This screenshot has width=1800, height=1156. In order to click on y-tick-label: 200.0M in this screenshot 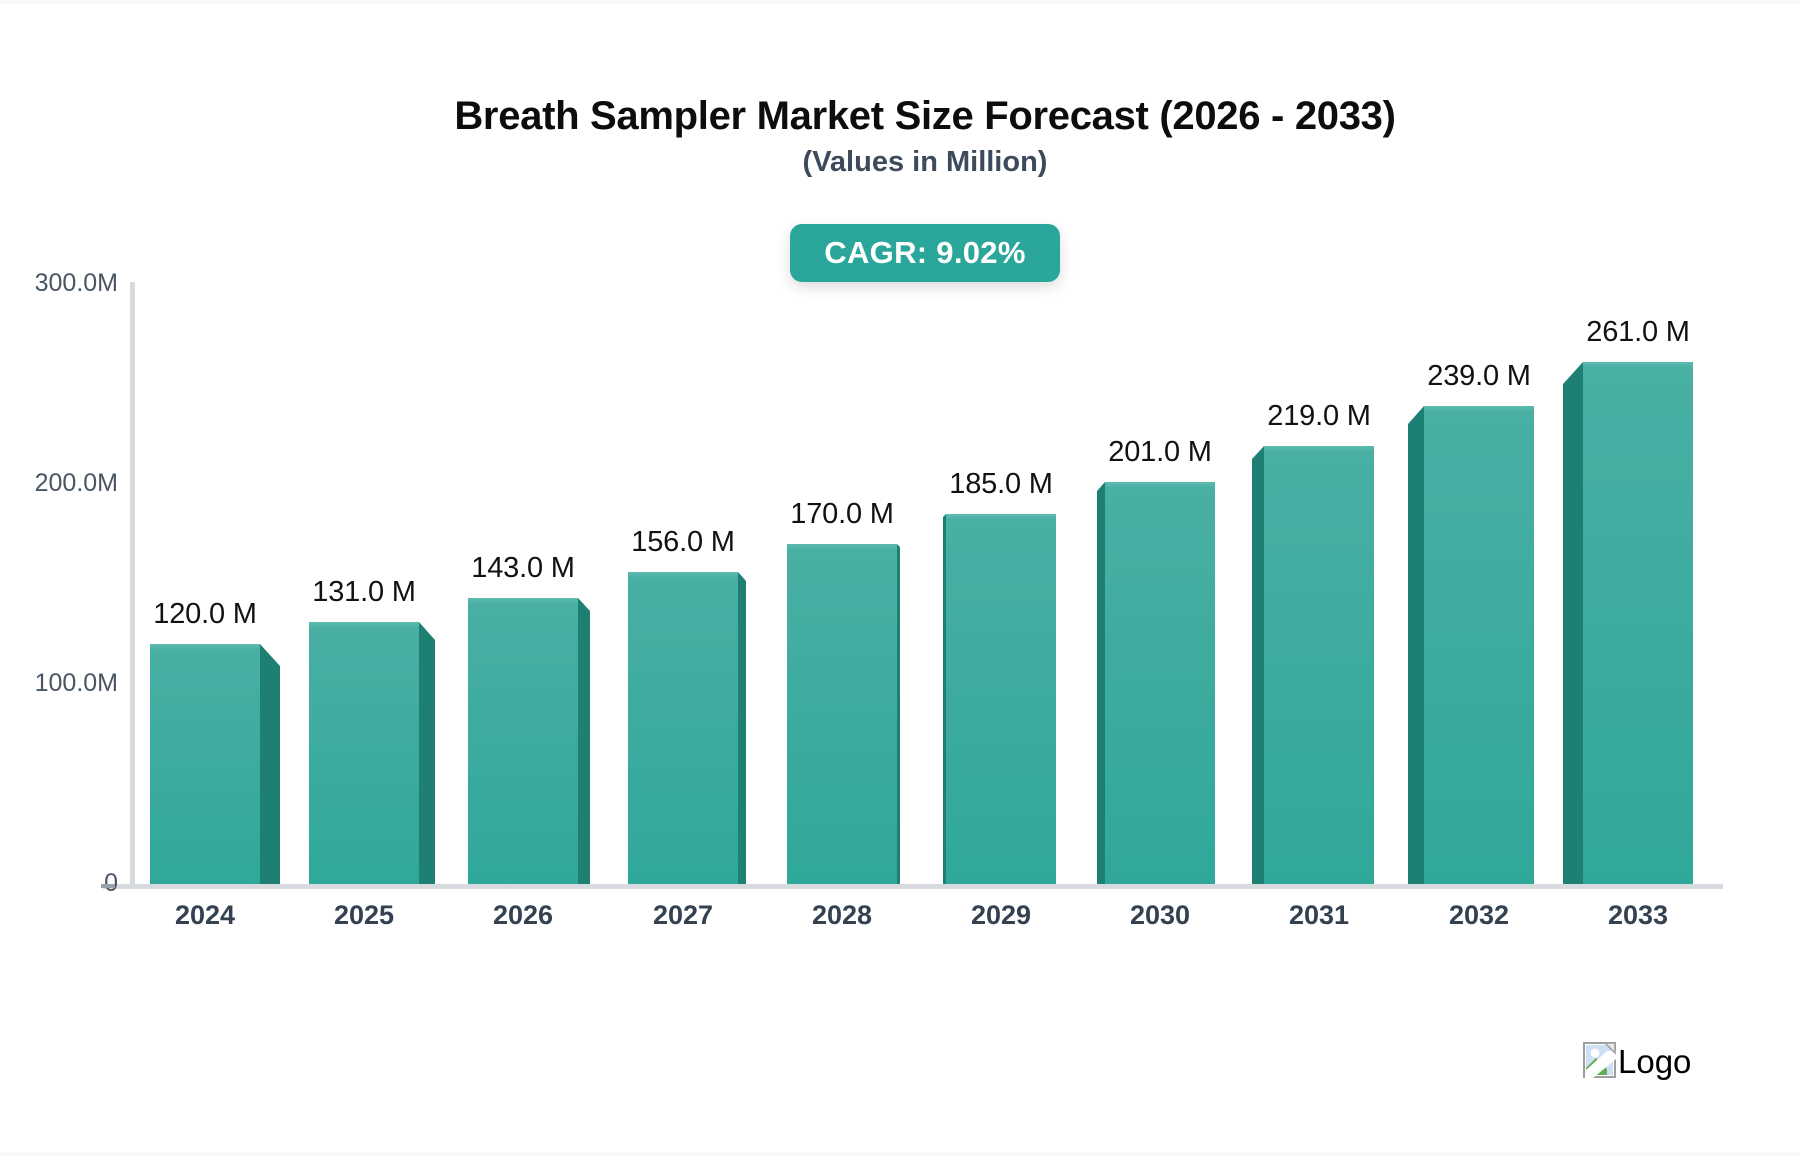, I will do `click(76, 483)`.